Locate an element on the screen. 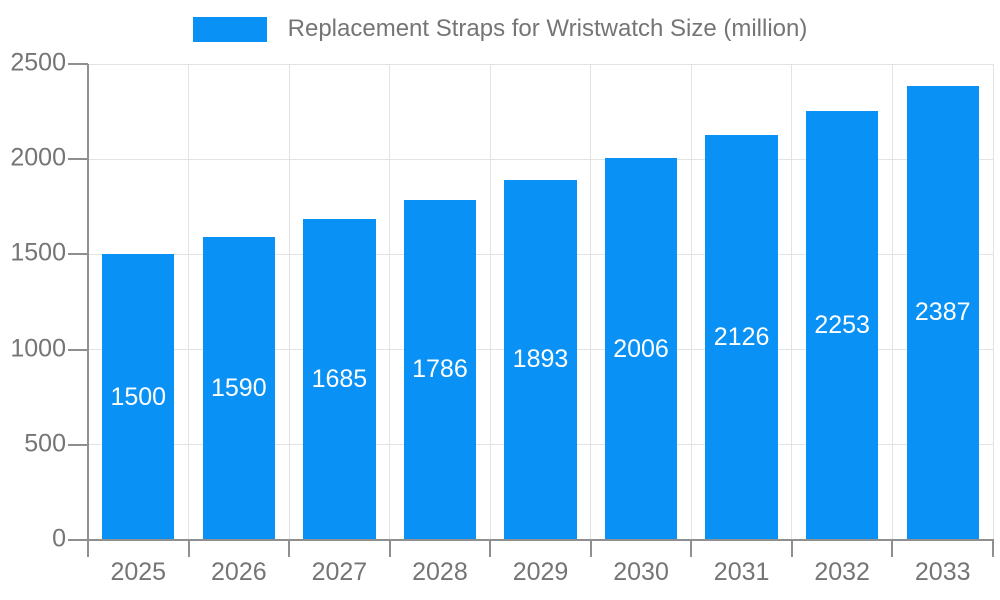 The width and height of the screenshot is (1000, 600). x-tick-label: 2033 is located at coordinates (942, 572).